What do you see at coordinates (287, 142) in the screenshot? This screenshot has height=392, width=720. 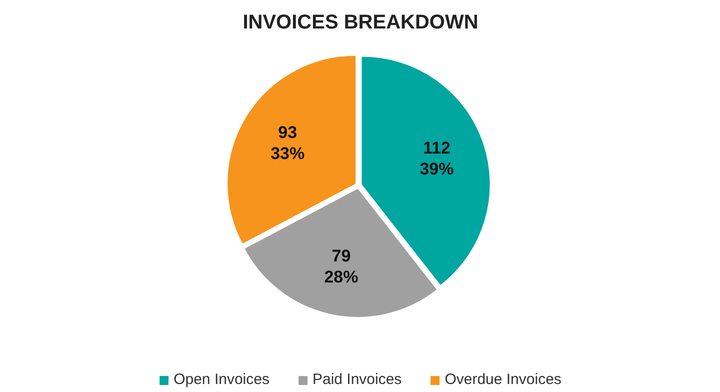 I see `data-label: 93 33%` at bounding box center [287, 142].